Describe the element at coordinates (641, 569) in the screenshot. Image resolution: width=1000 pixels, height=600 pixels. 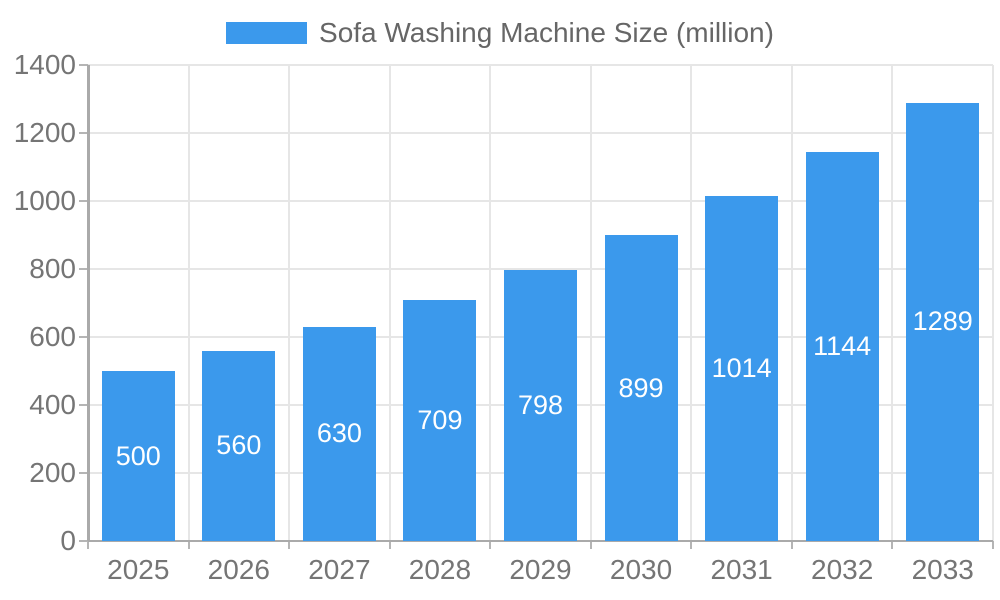
I see `x-tick-label: 2030` at that location.